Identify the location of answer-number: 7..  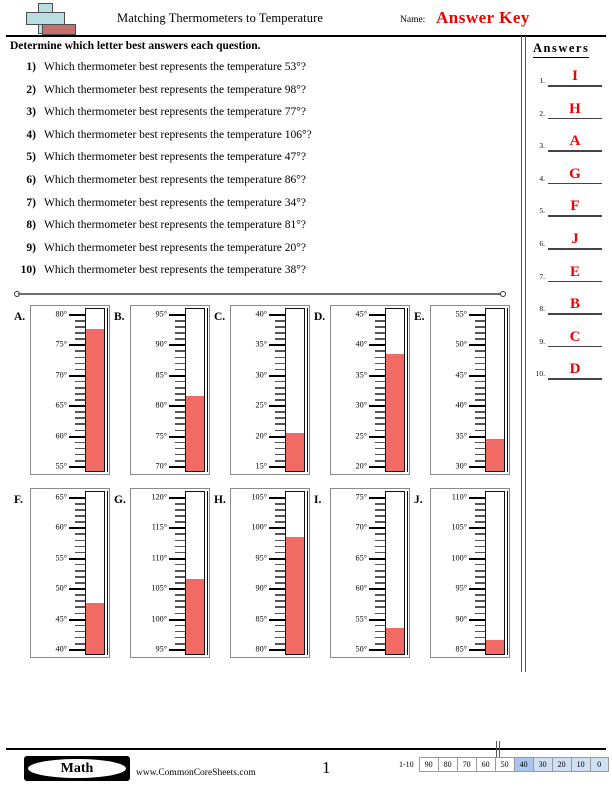
(542, 276).